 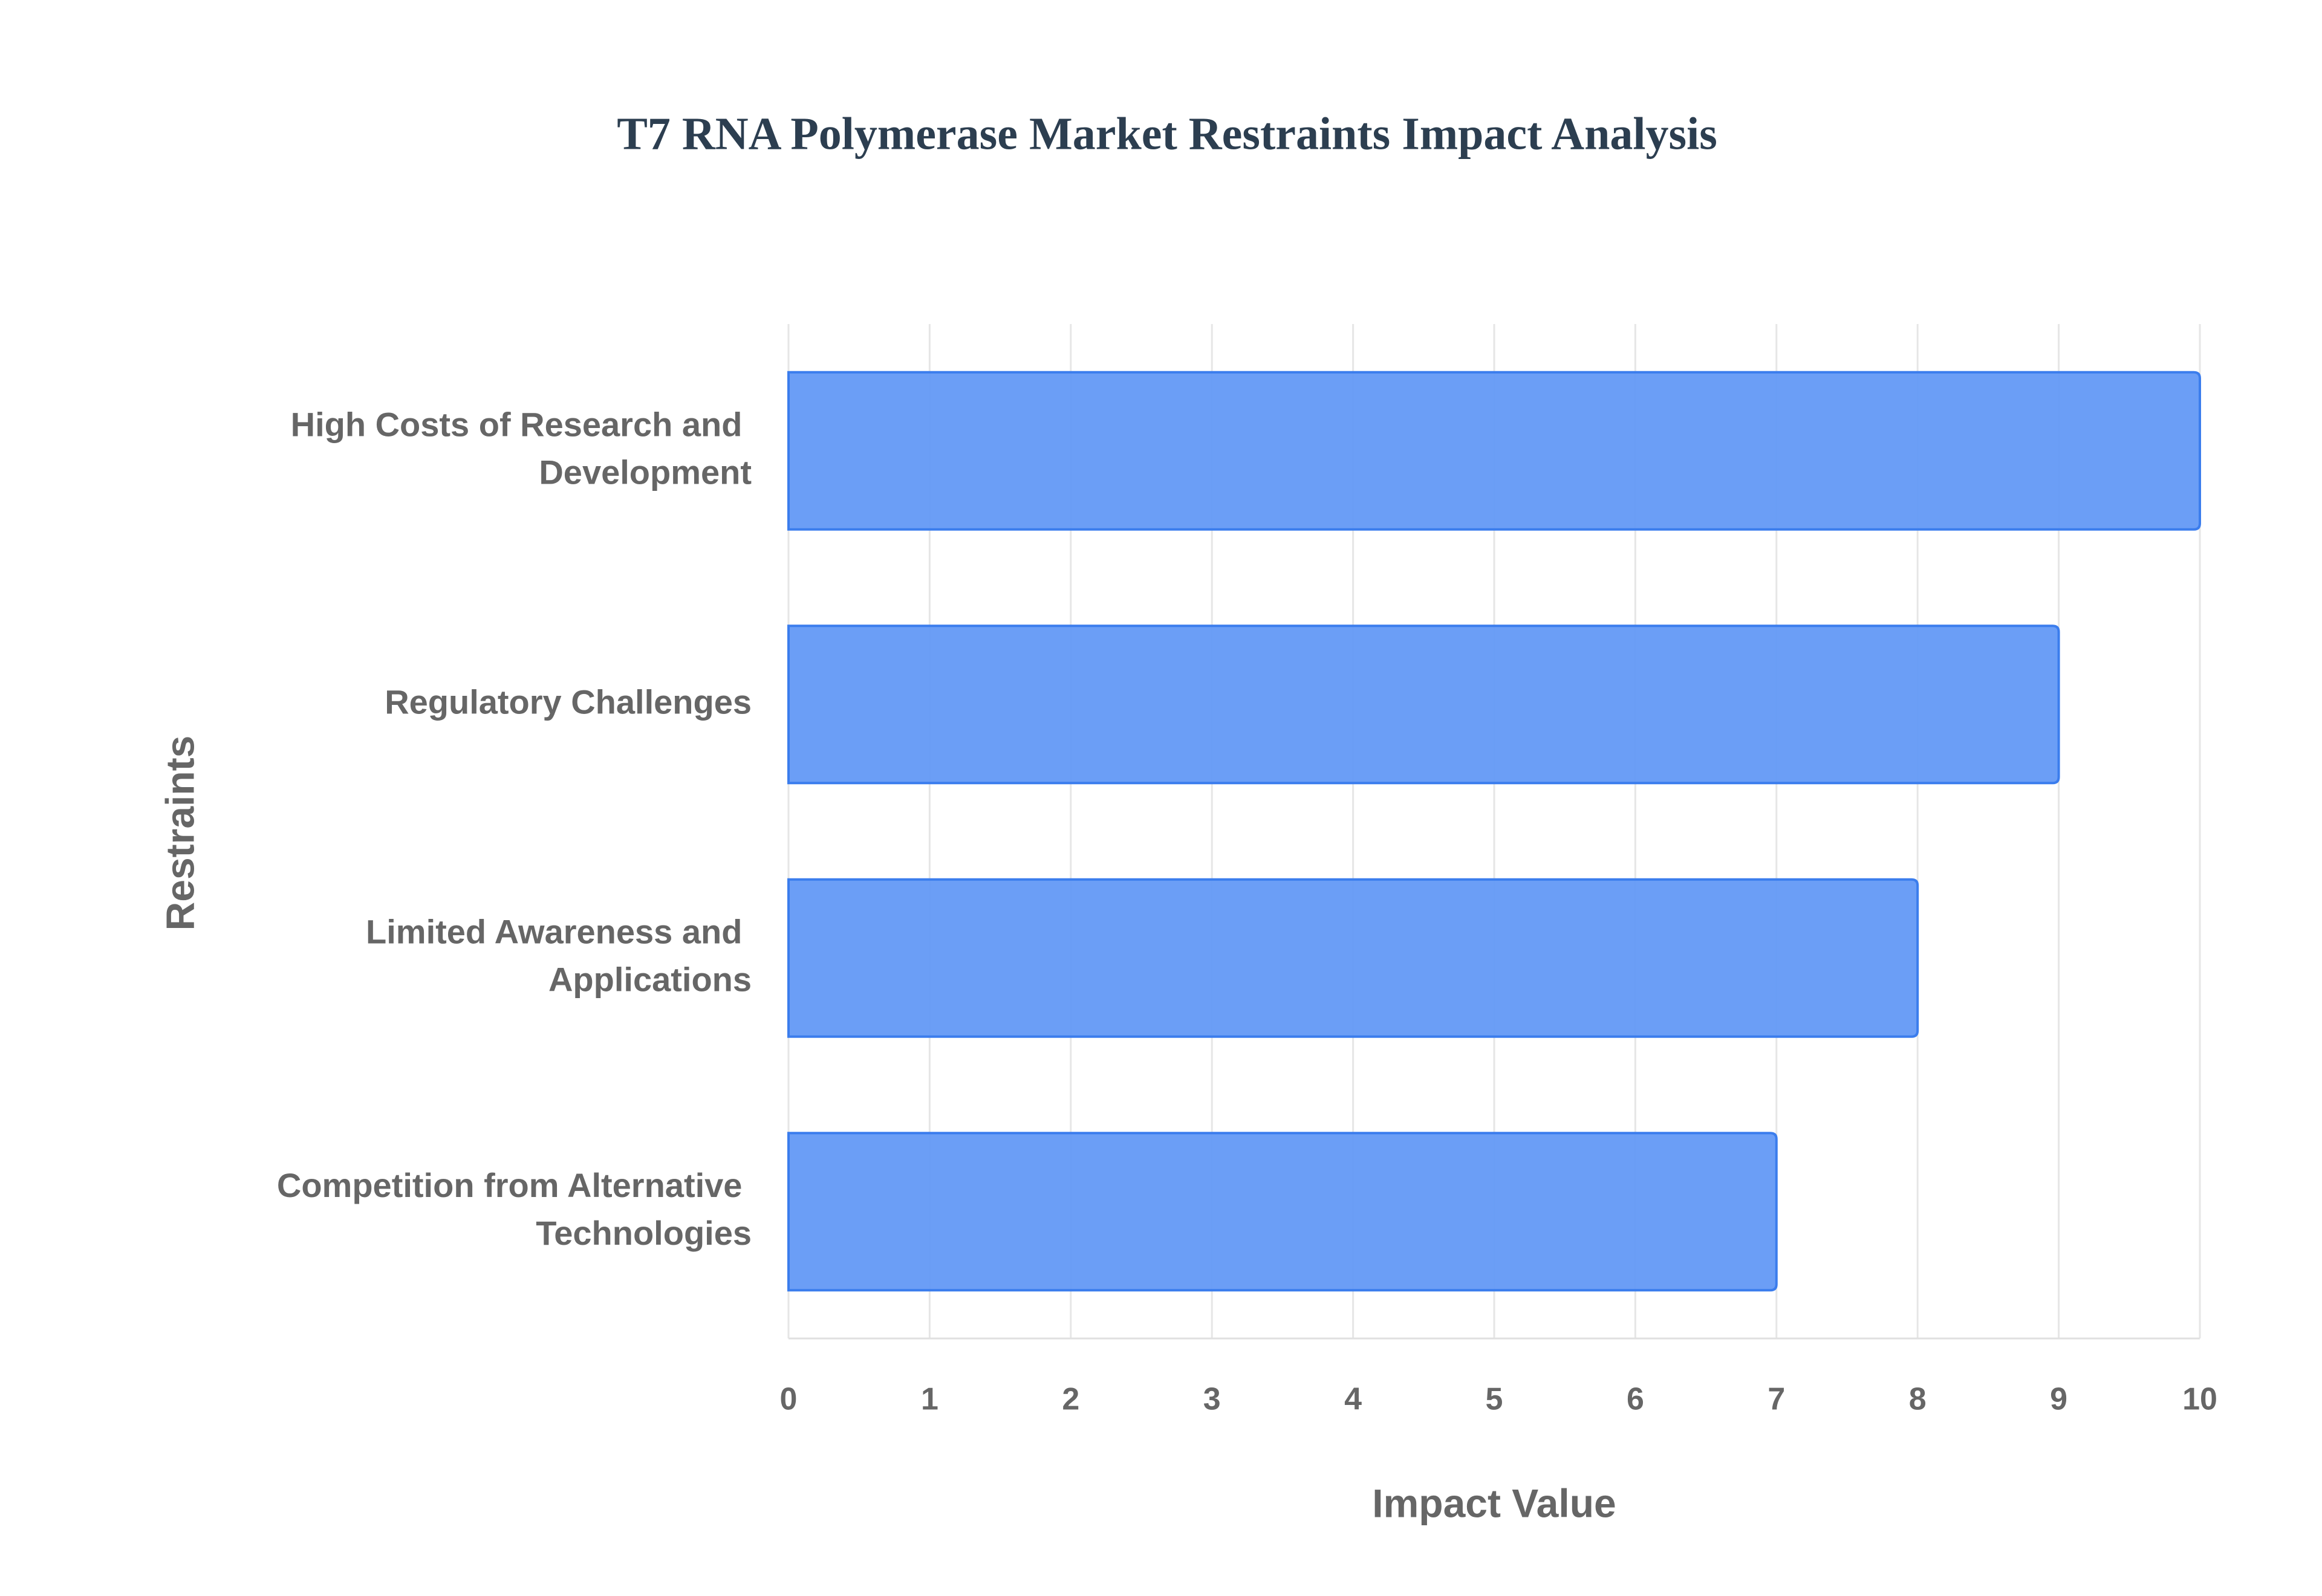 What do you see at coordinates (521, 448) in the screenshot?
I see `y-tick-label: High Costs of Research and Development` at bounding box center [521, 448].